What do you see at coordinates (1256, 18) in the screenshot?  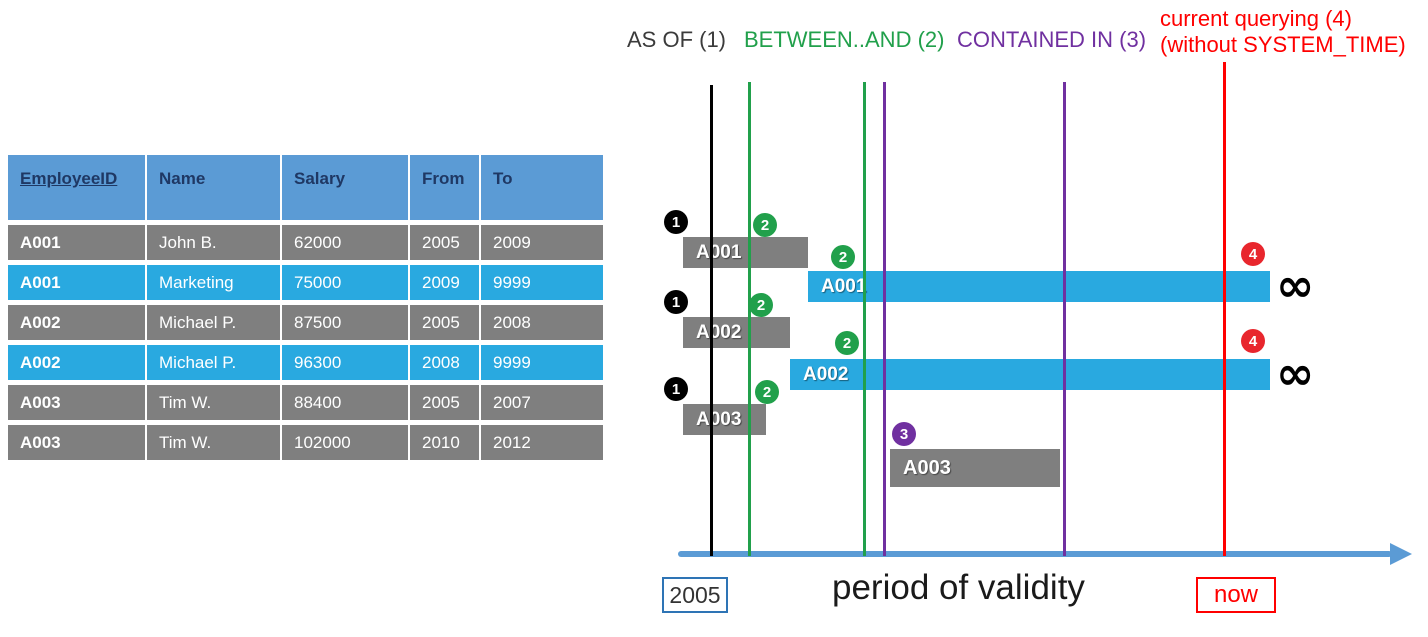 I see `current-querying-line1: current querying (4)` at bounding box center [1256, 18].